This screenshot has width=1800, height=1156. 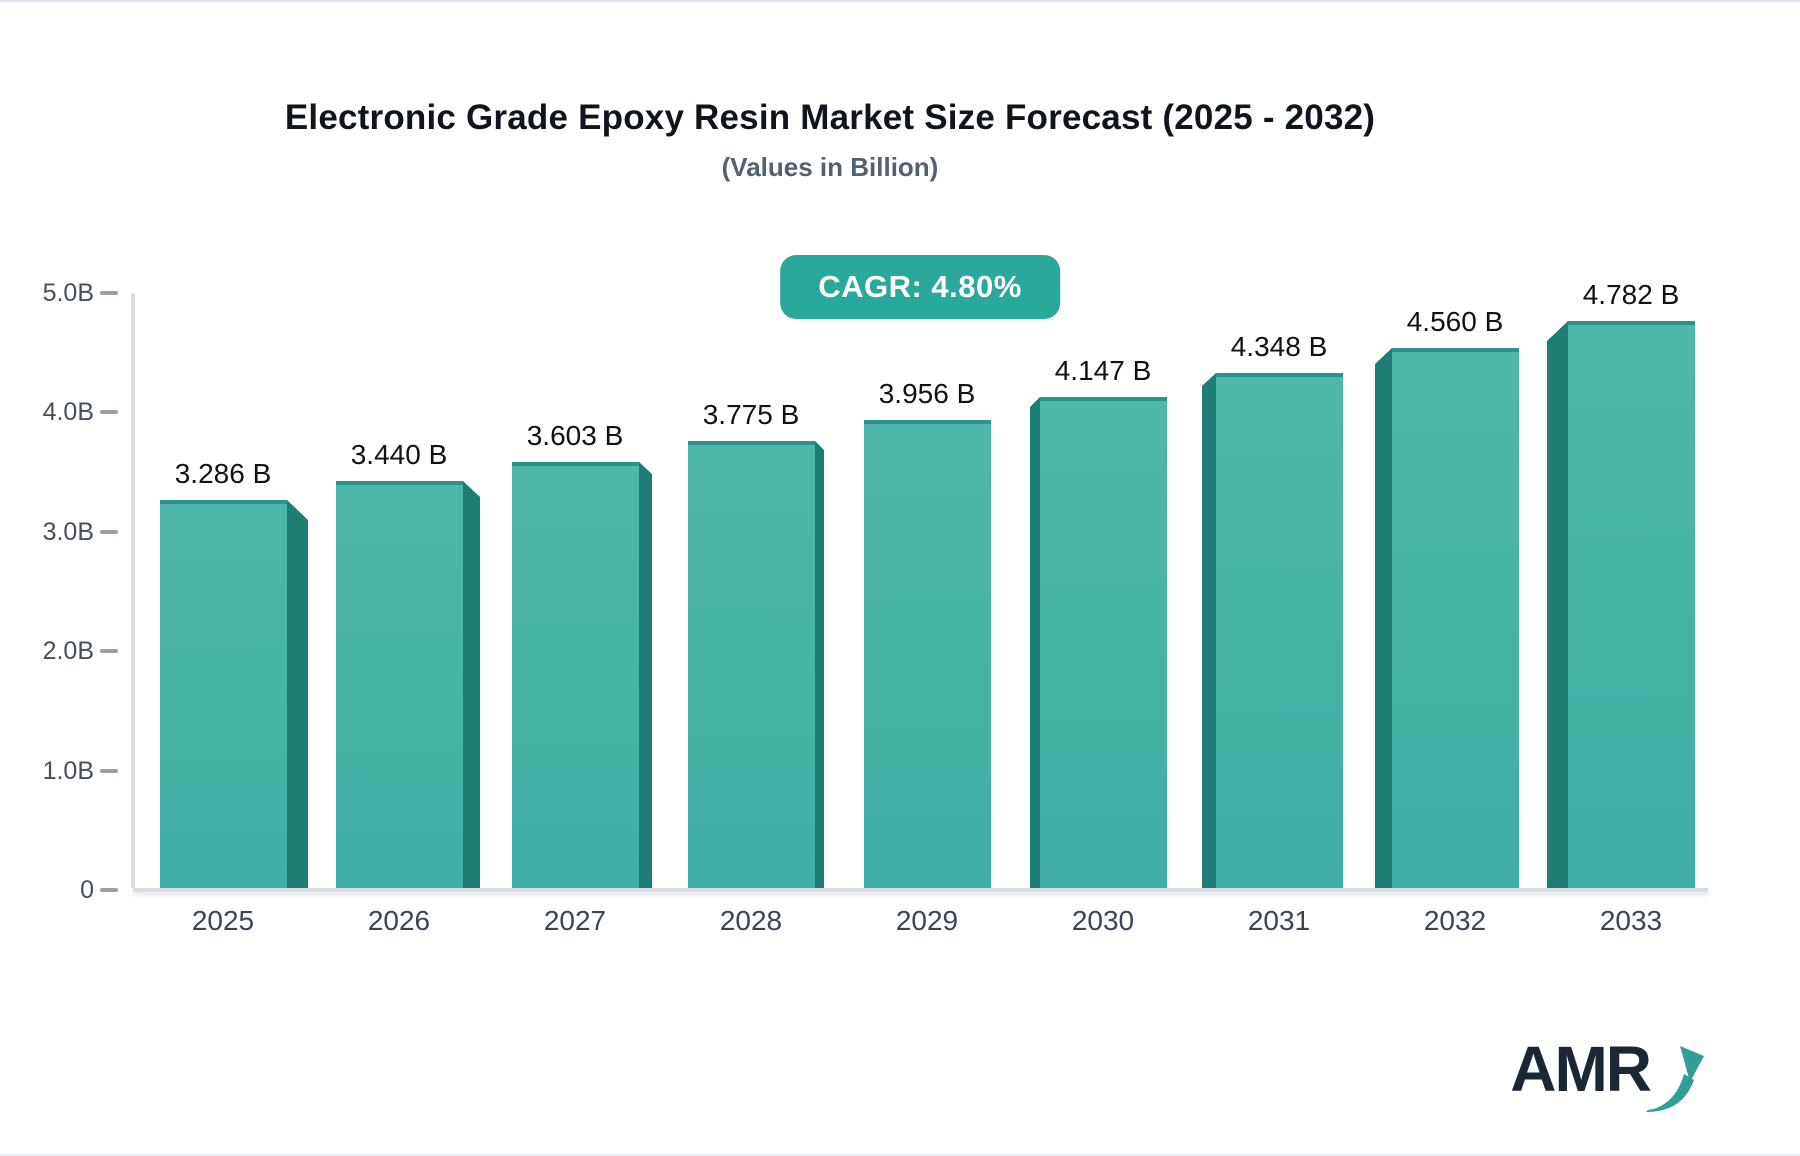 What do you see at coordinates (1272, 630) in the screenshot?
I see `bar-2031` at bounding box center [1272, 630].